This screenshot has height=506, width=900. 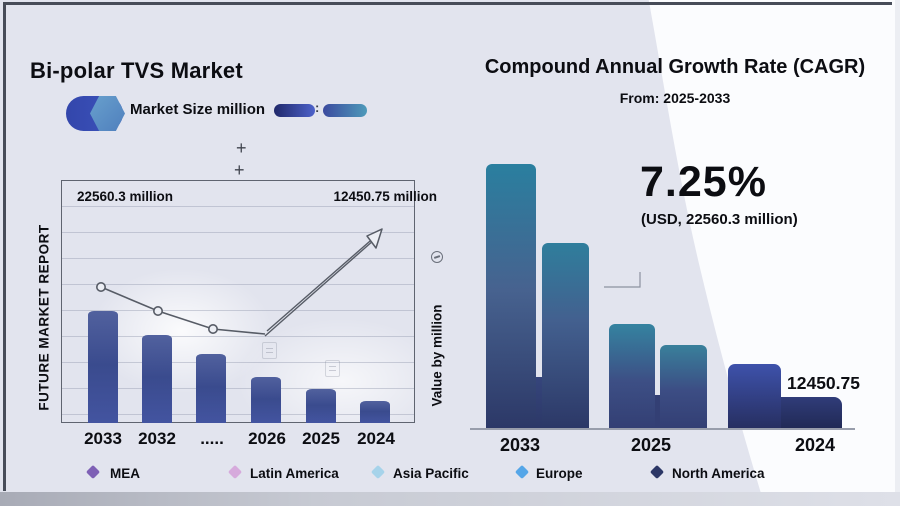 I want to click on x-label-2025: 2025, so click(x=321, y=438).